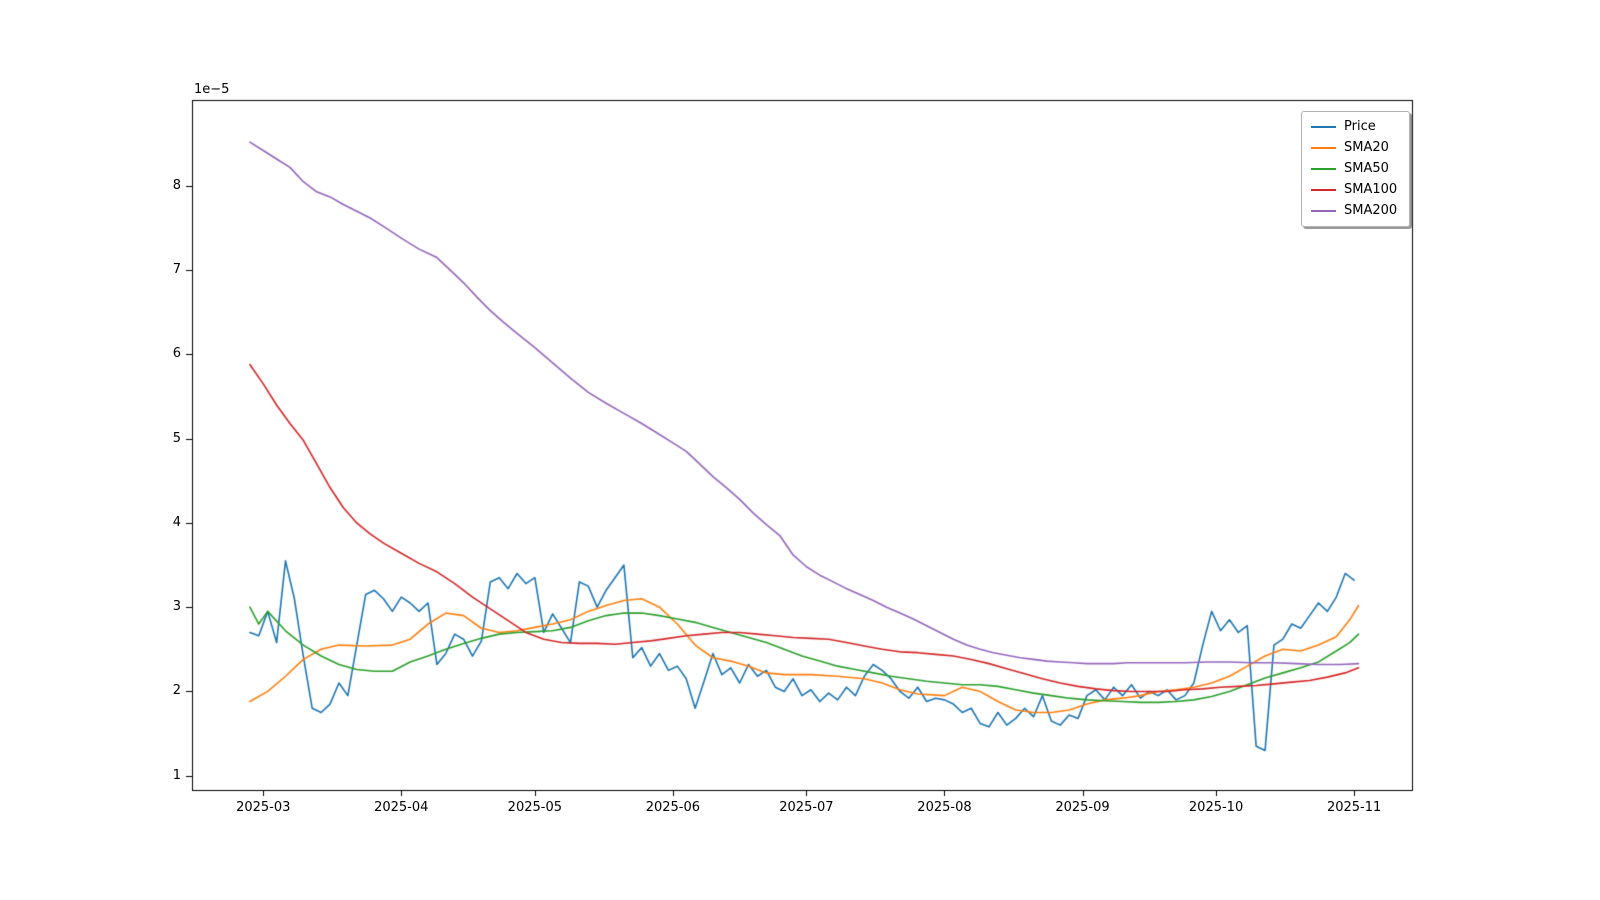  I want to click on x-tick-label-2025-08: 2025-08, so click(944, 807).